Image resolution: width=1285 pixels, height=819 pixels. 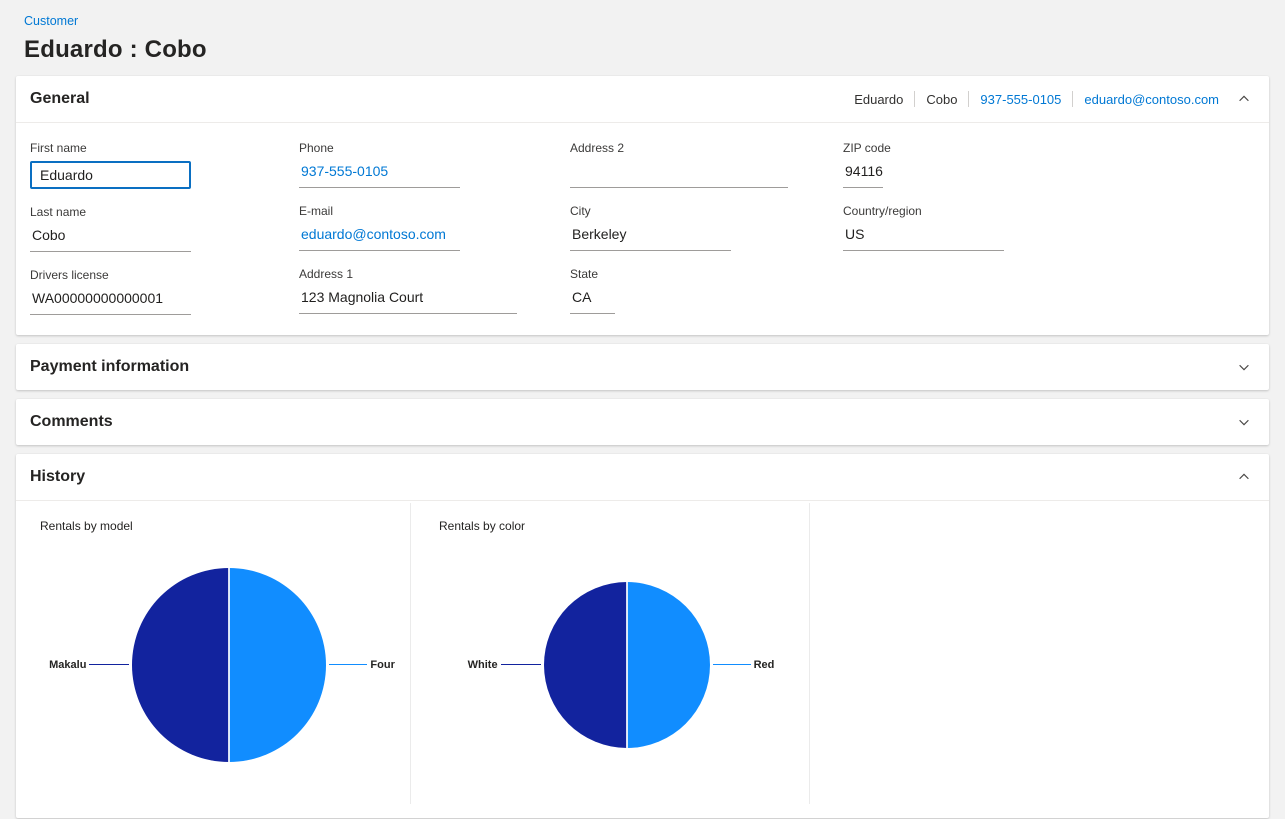 I want to click on rentals-by-model-chart: Rentals by model Makalu Four, so click(x=220, y=653).